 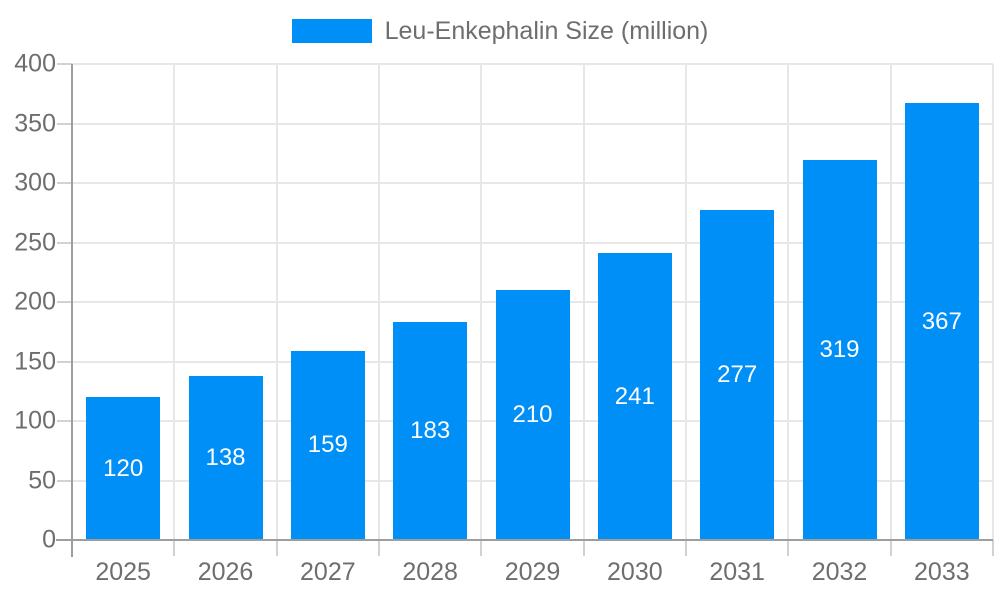 I want to click on bar-value-label: 277, so click(x=737, y=375).